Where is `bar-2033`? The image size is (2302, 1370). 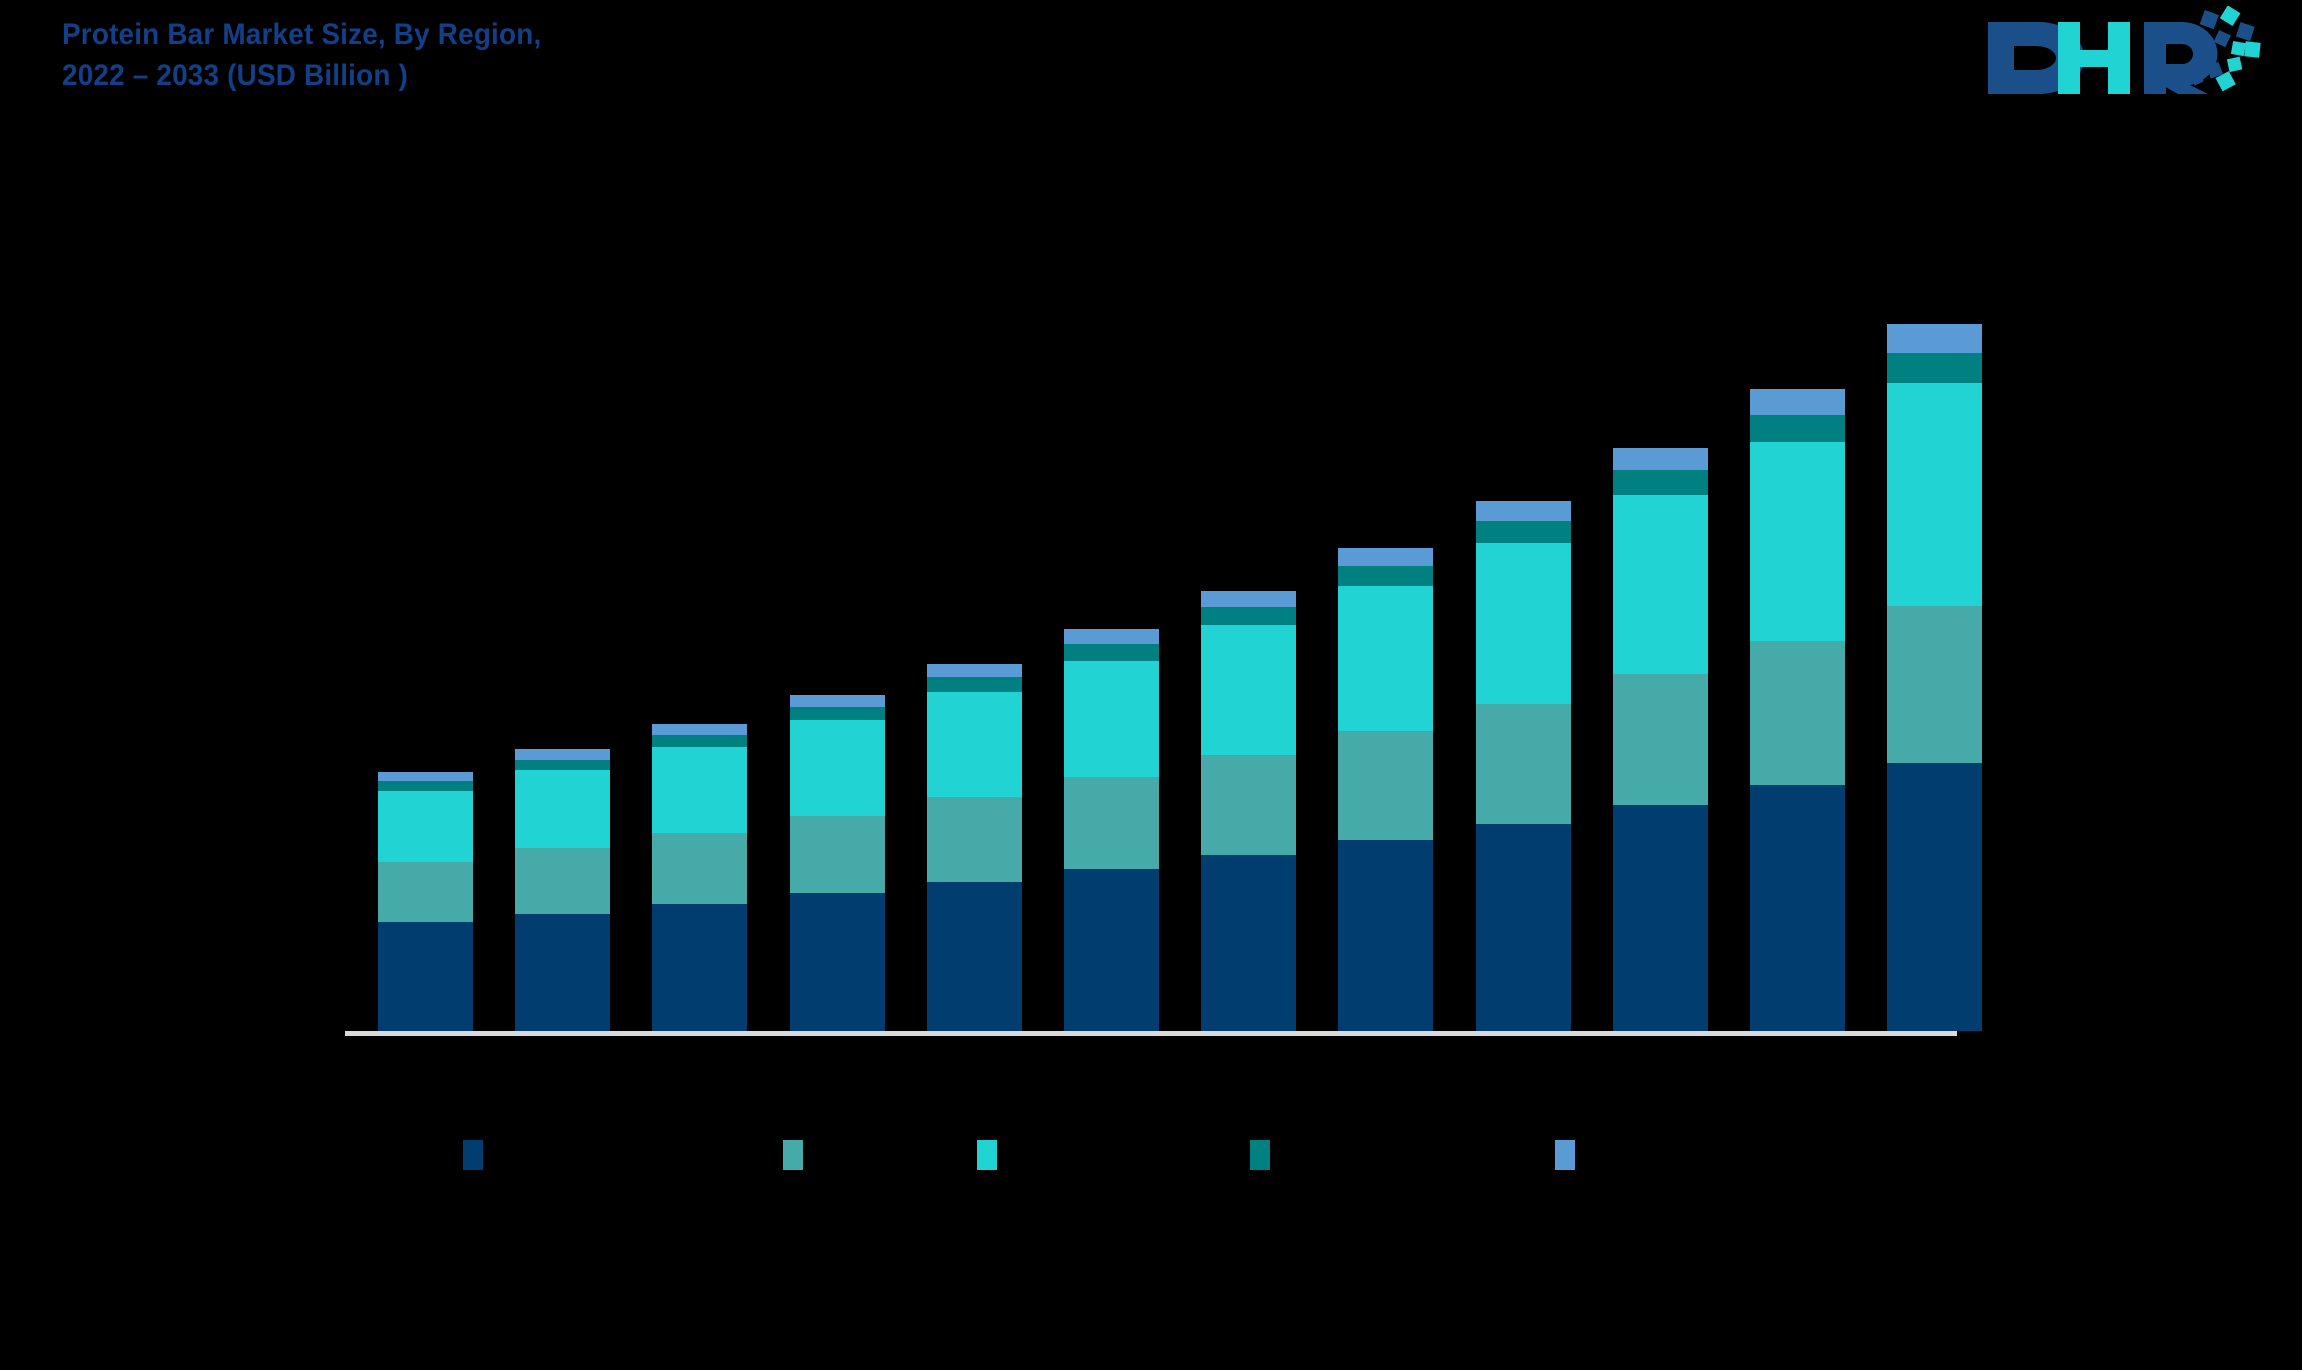 bar-2033 is located at coordinates (1935, 677).